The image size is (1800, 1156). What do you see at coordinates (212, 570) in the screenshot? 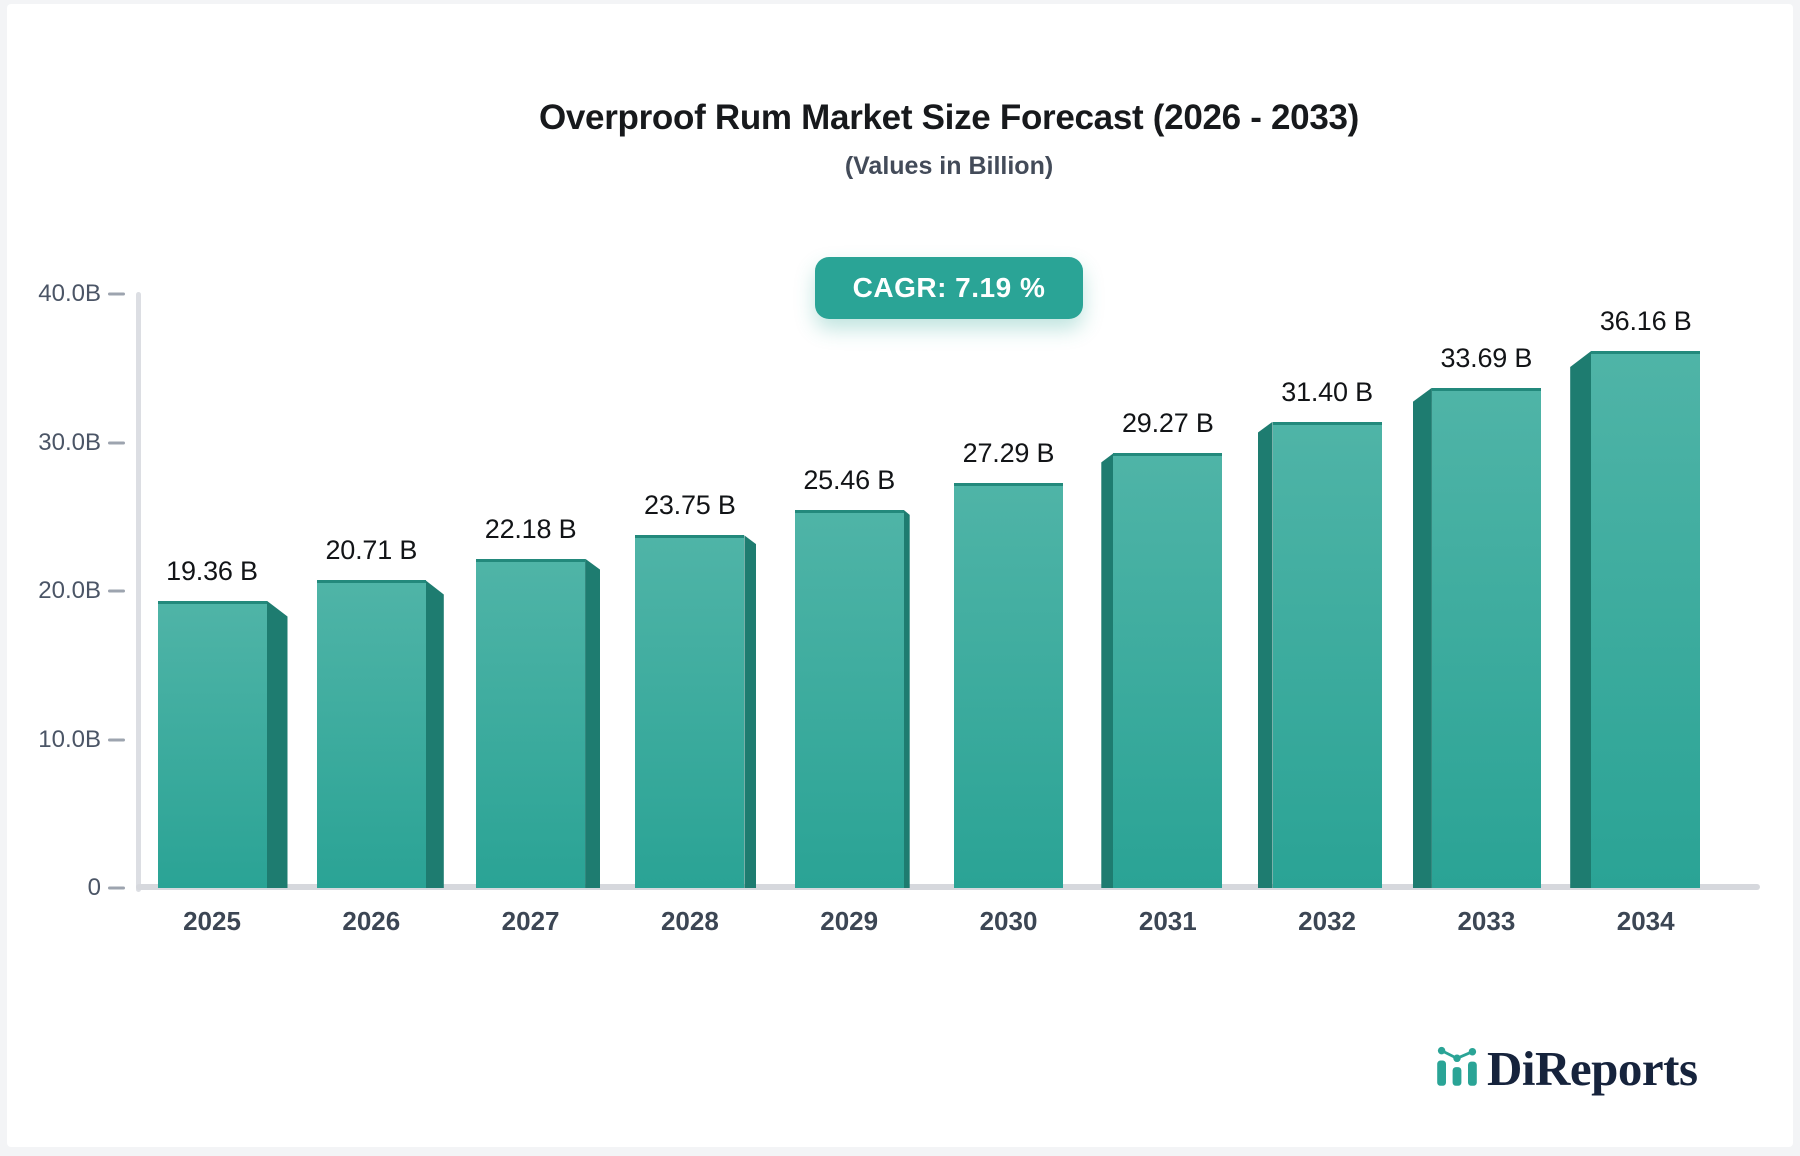
I see `bar-value-label: 19.36 B` at bounding box center [212, 570].